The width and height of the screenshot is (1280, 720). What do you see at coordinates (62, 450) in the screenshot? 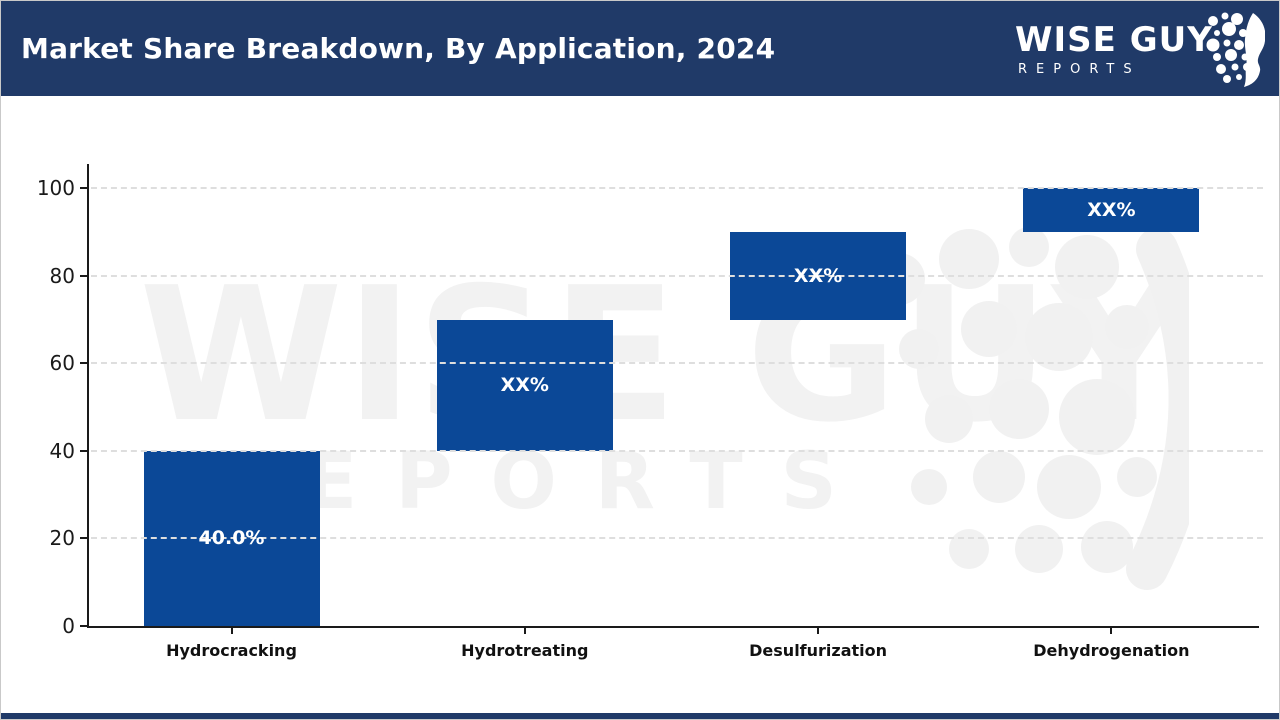
I see `y-tick-label-40: 40` at bounding box center [62, 450].